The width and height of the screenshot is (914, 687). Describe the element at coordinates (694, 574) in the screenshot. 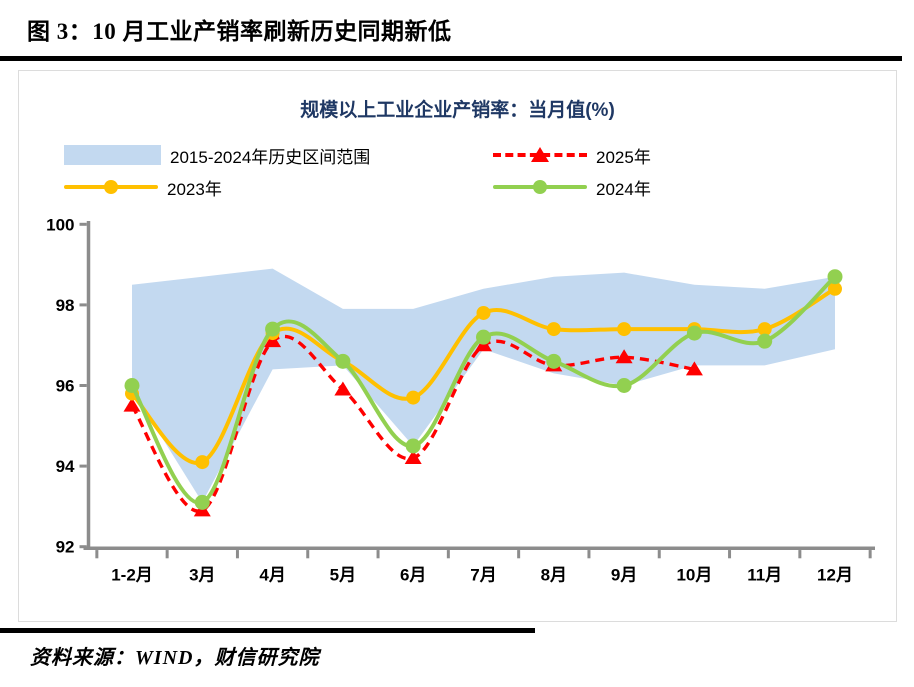

I see `x-tick-label: 10月` at that location.